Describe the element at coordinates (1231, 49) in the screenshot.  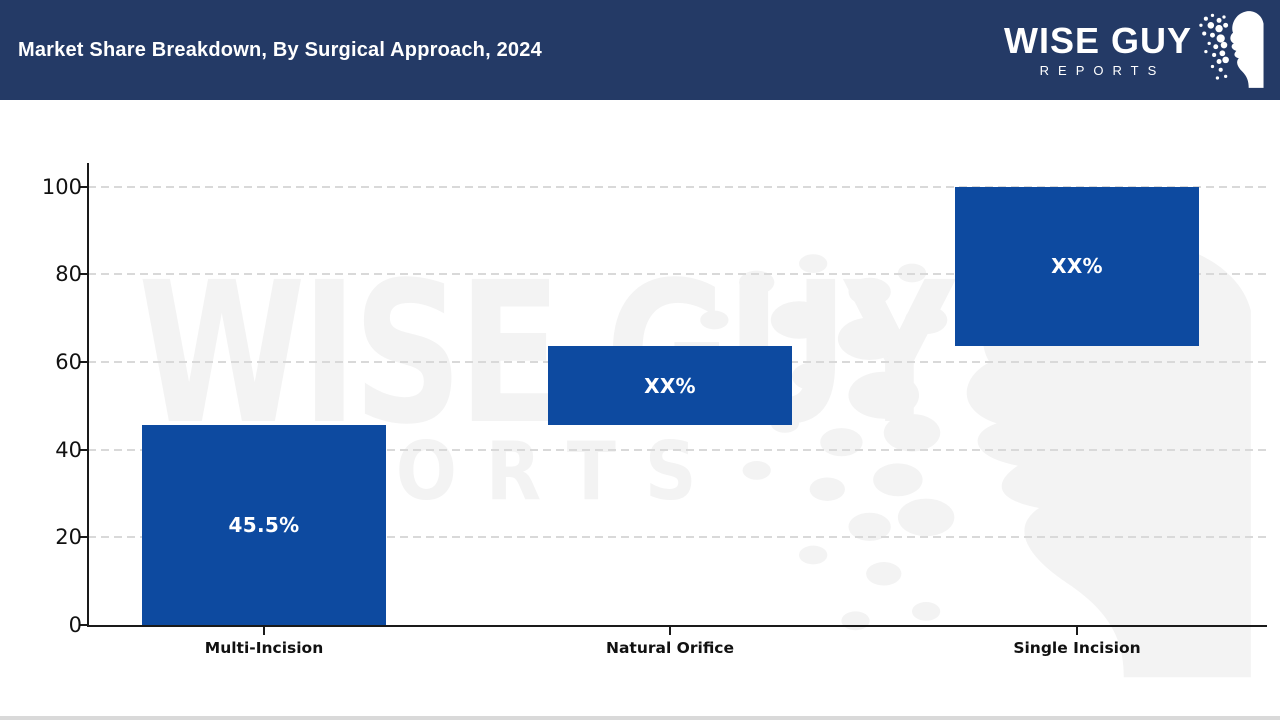
I see `dotted-face-icon` at that location.